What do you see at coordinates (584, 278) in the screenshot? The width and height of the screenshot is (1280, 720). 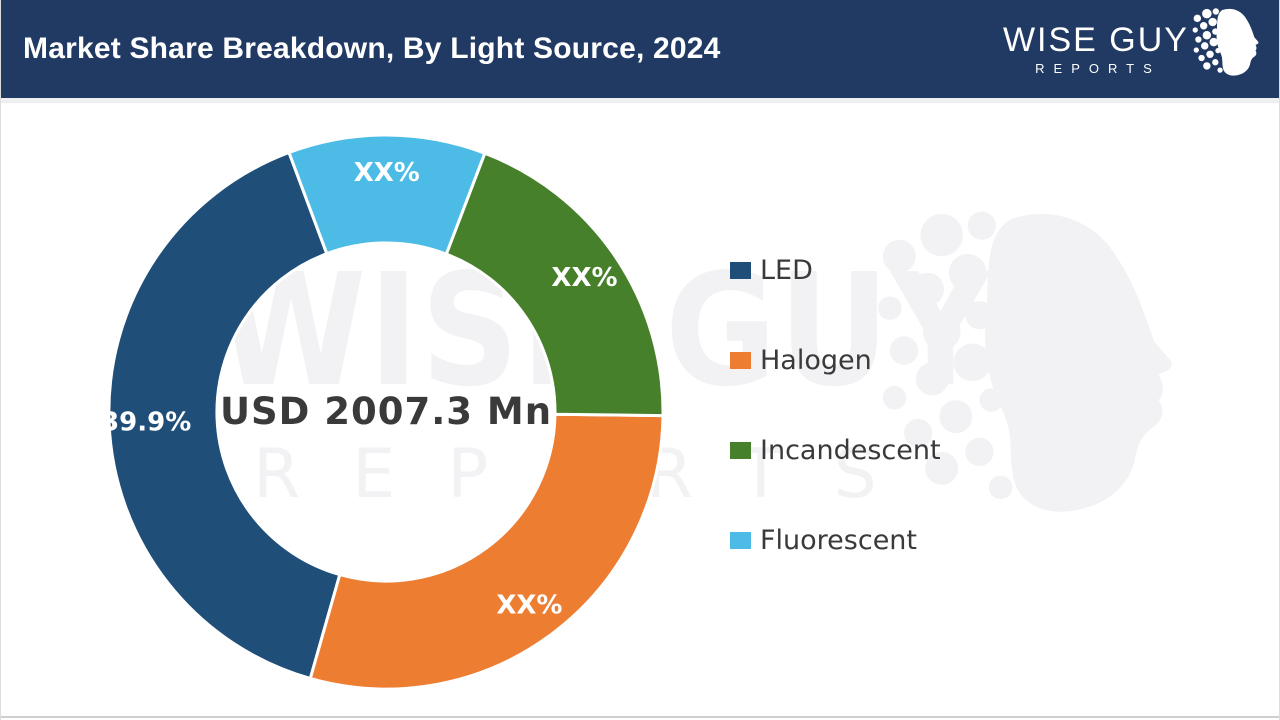 I see `slice-label-incandescent: XX%` at bounding box center [584, 278].